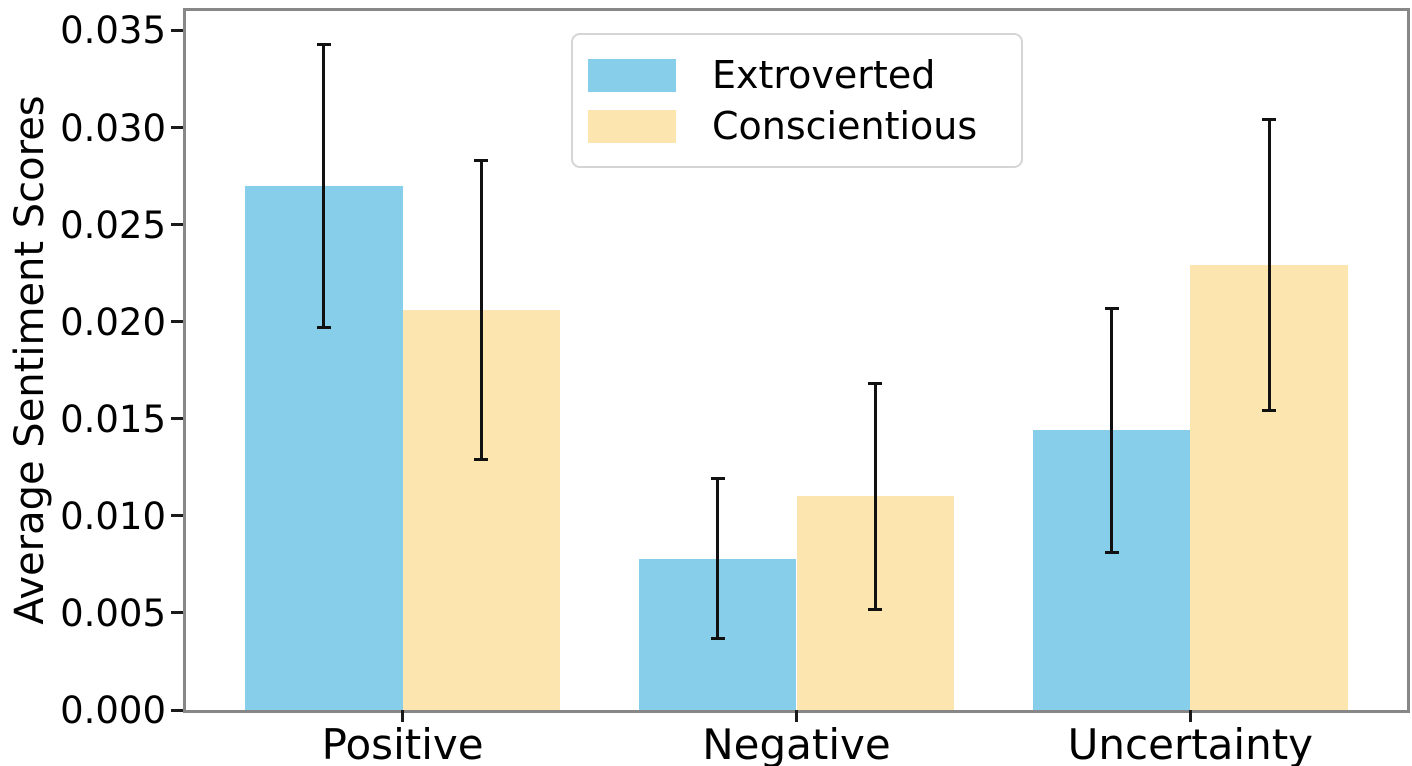  I want to click on y-axis-label: Average Sentiment Scores, so click(30, 360).